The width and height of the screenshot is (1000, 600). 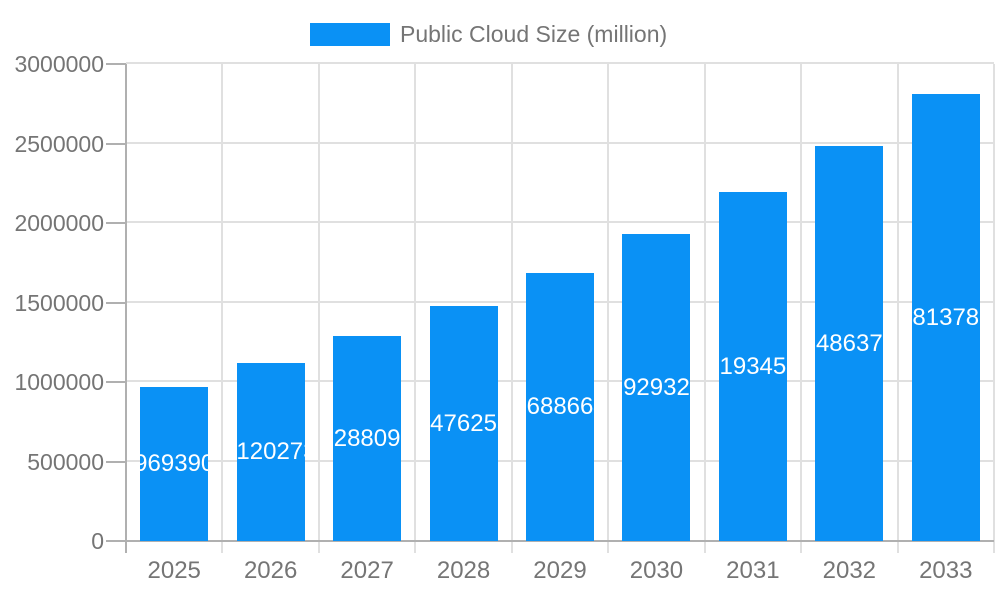 I want to click on x-tick-label: 2033, so click(x=946, y=570).